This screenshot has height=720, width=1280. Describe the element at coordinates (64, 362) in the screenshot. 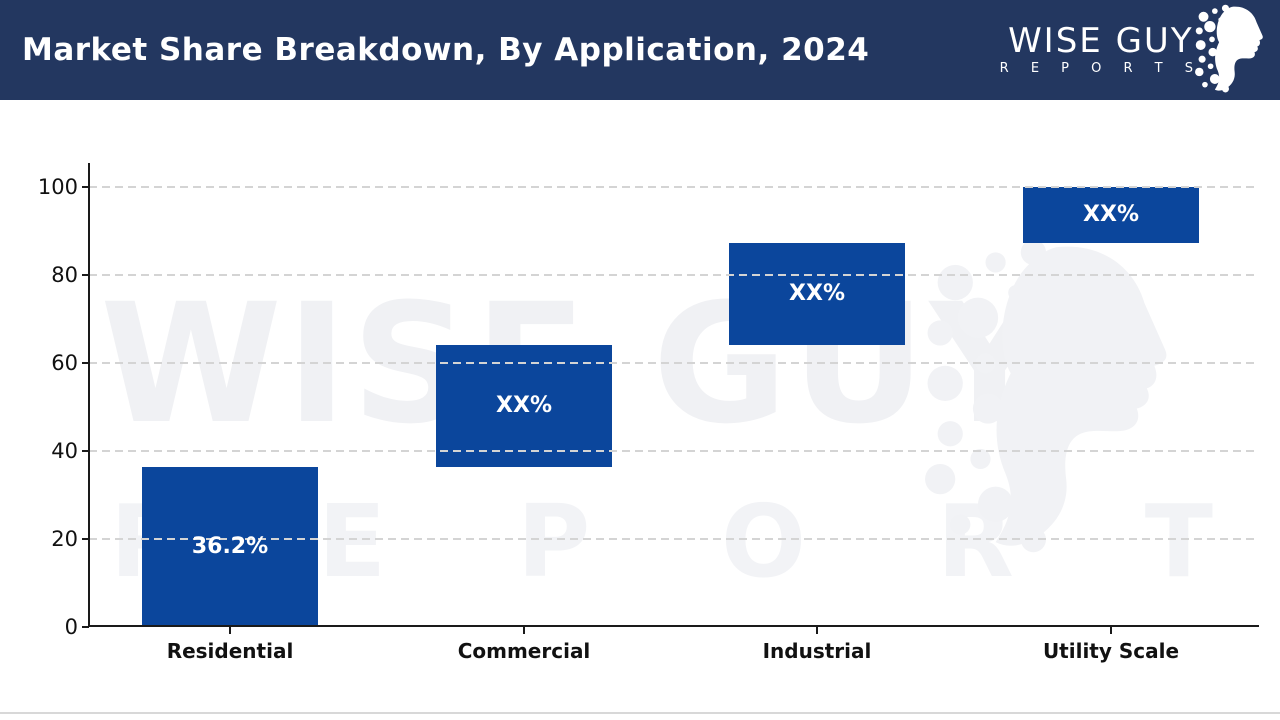

I see `y-tick-label: 60` at that location.